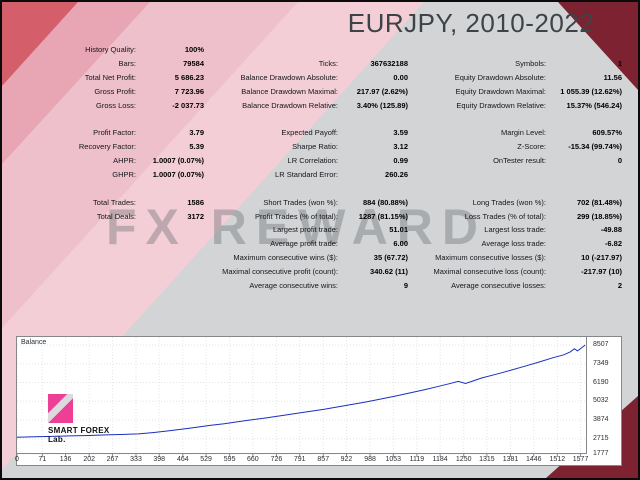 Image resolution: width=640 pixels, height=480 pixels. What do you see at coordinates (487, 459) in the screenshot?
I see `x-tick-label: 1315` at bounding box center [487, 459].